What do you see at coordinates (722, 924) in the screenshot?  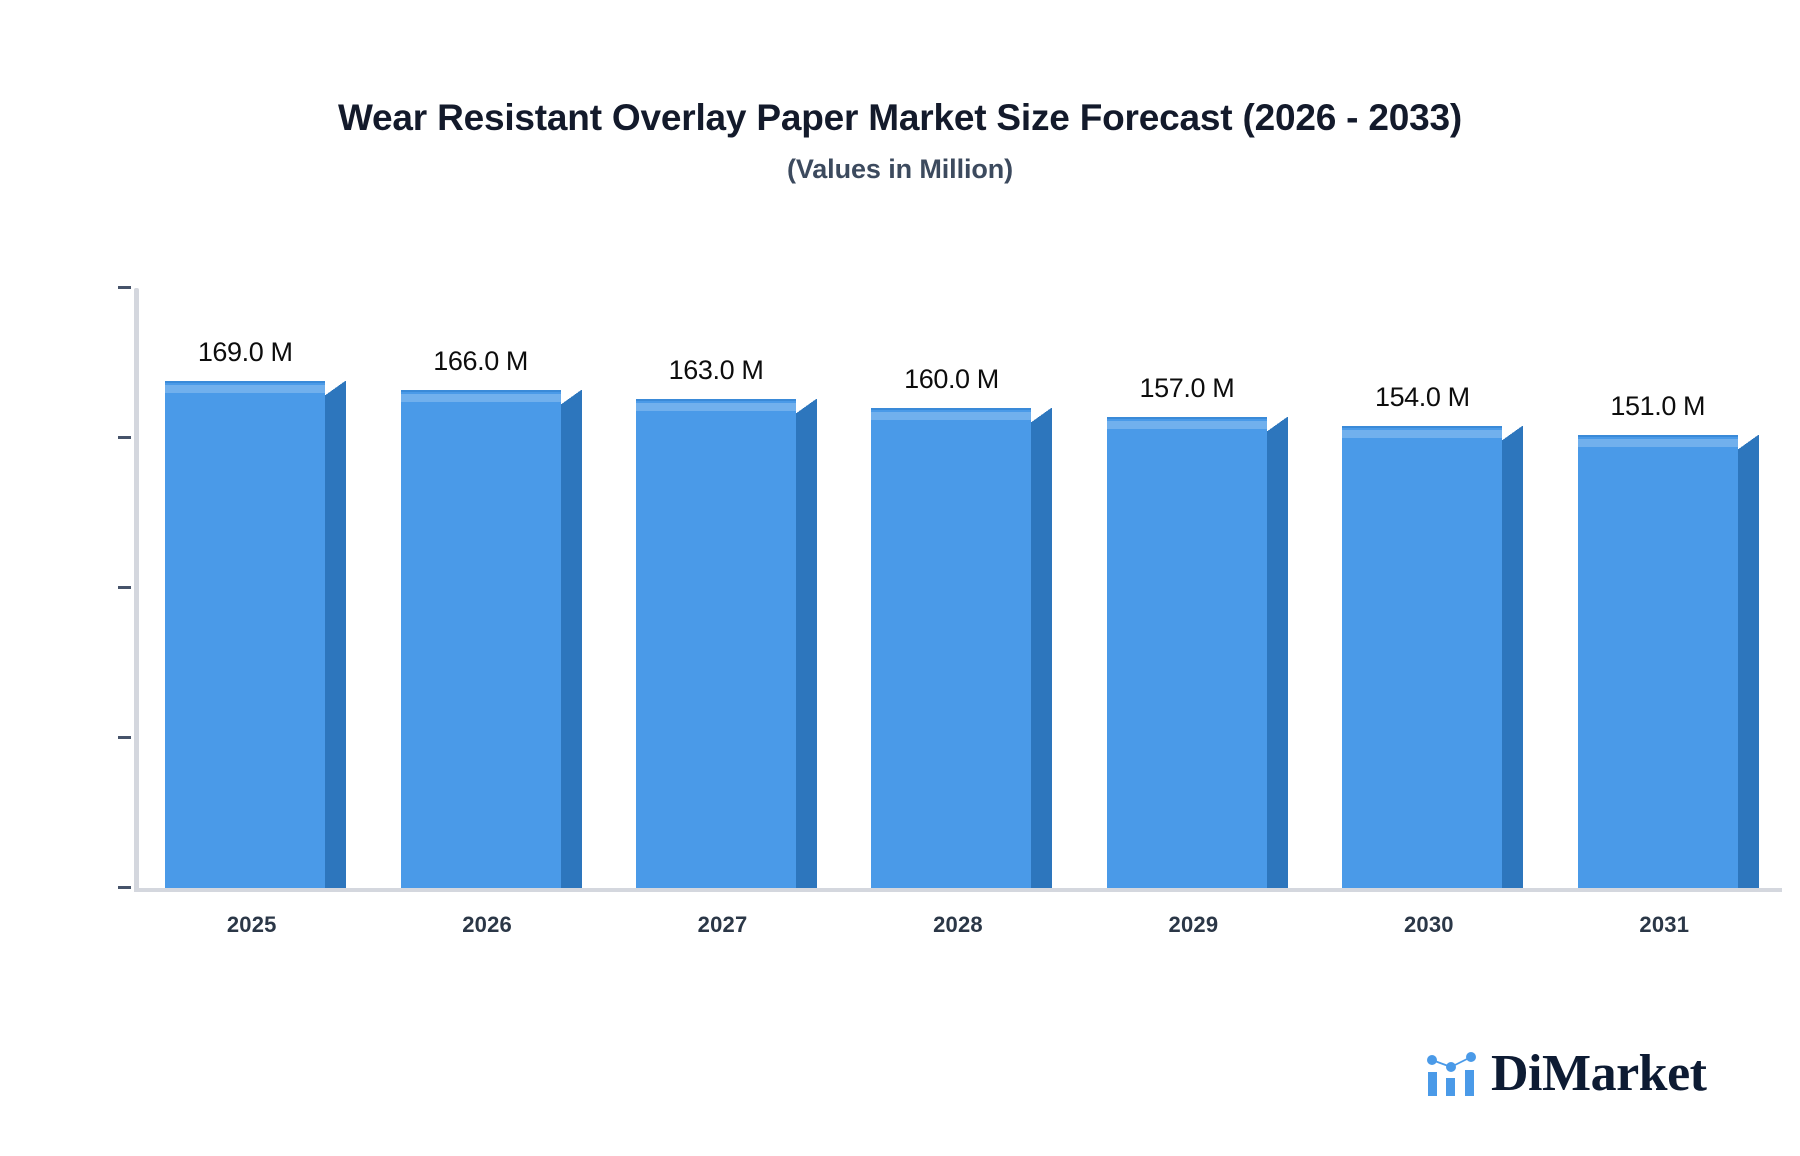 I see `x-axis-tick-label: 2027` at bounding box center [722, 924].